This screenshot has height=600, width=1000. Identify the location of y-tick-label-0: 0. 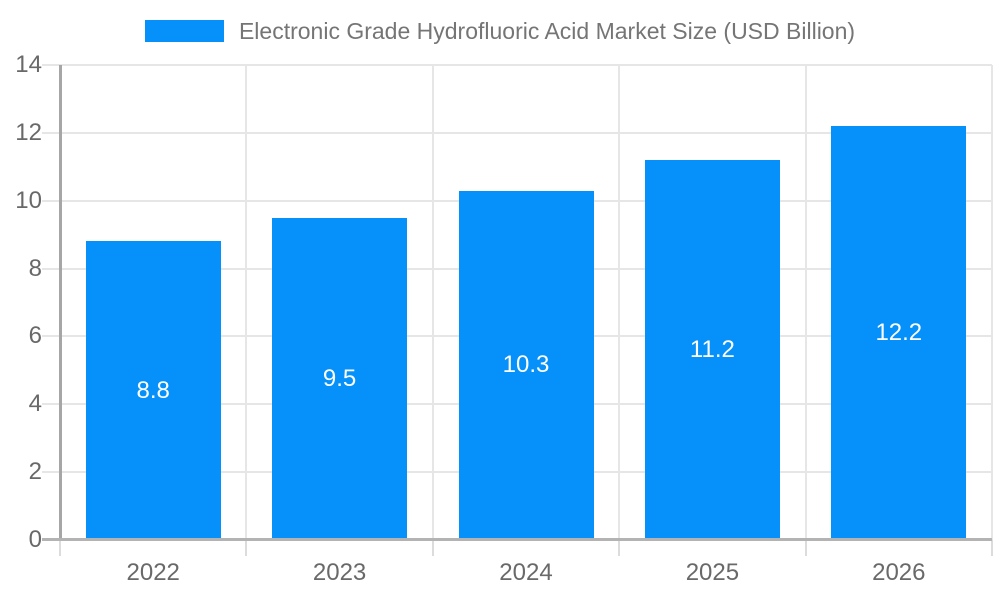
(35, 539).